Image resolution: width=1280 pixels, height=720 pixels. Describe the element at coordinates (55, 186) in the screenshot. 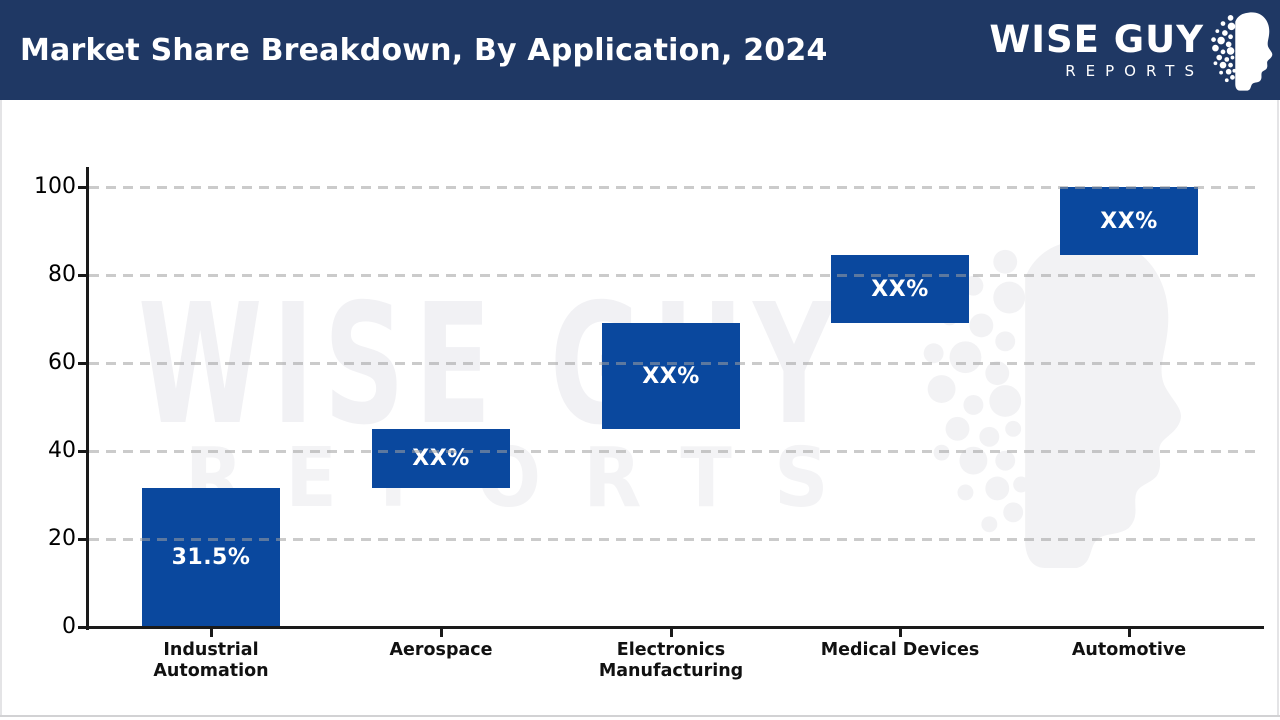

I see `y-tick-label-100: 100` at that location.